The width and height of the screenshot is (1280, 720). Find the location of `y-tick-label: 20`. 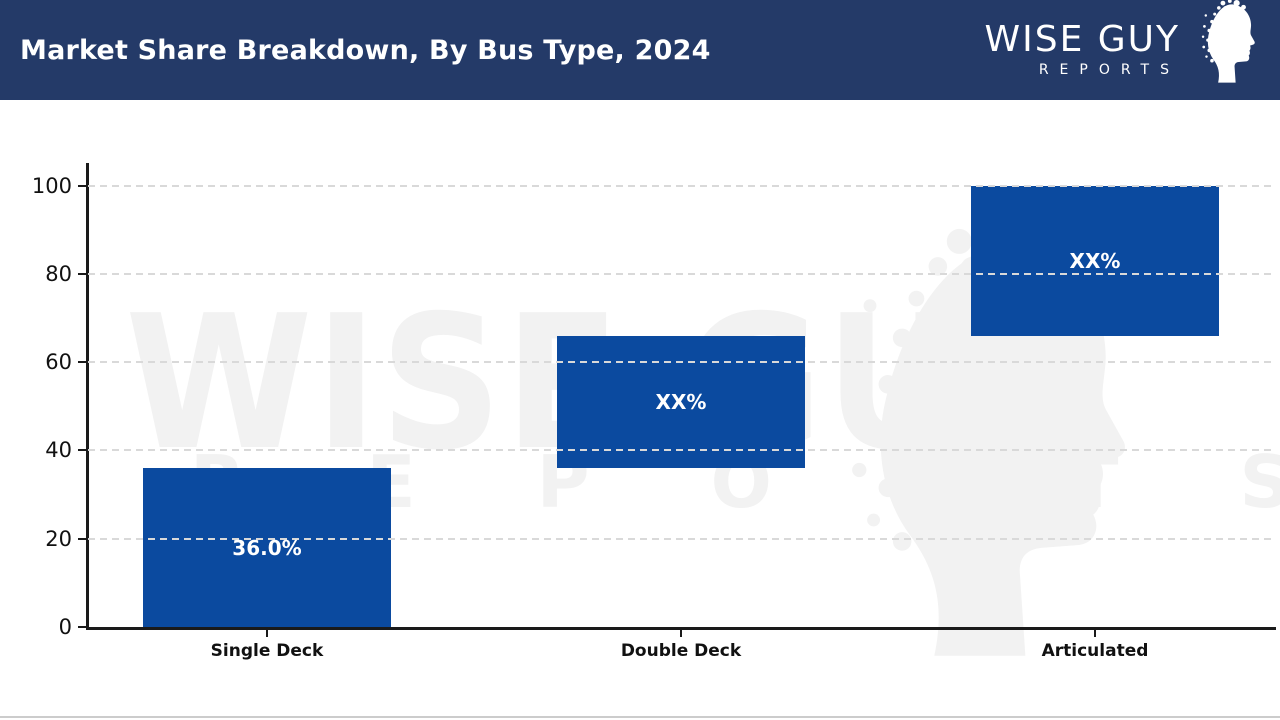

y-tick-label: 20 is located at coordinates (58, 538).